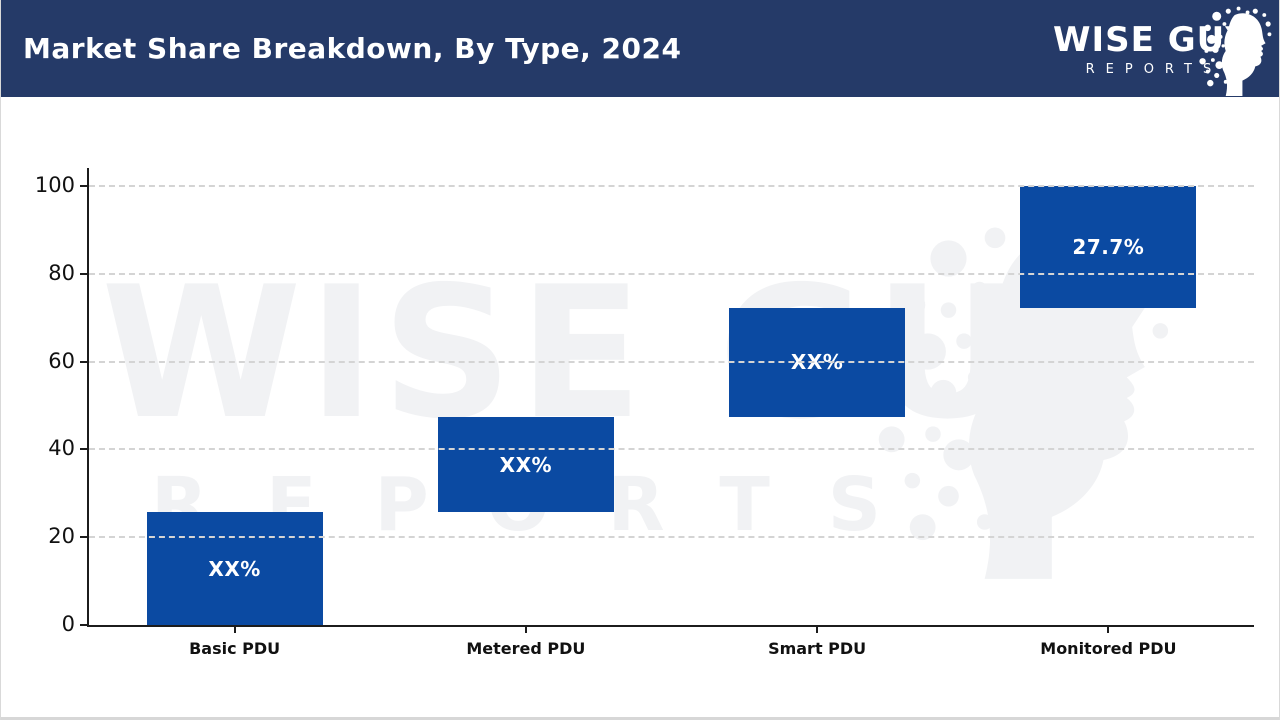 This screenshot has width=1280, height=720. What do you see at coordinates (88, 397) in the screenshot?
I see `y-axis-line` at bounding box center [88, 397].